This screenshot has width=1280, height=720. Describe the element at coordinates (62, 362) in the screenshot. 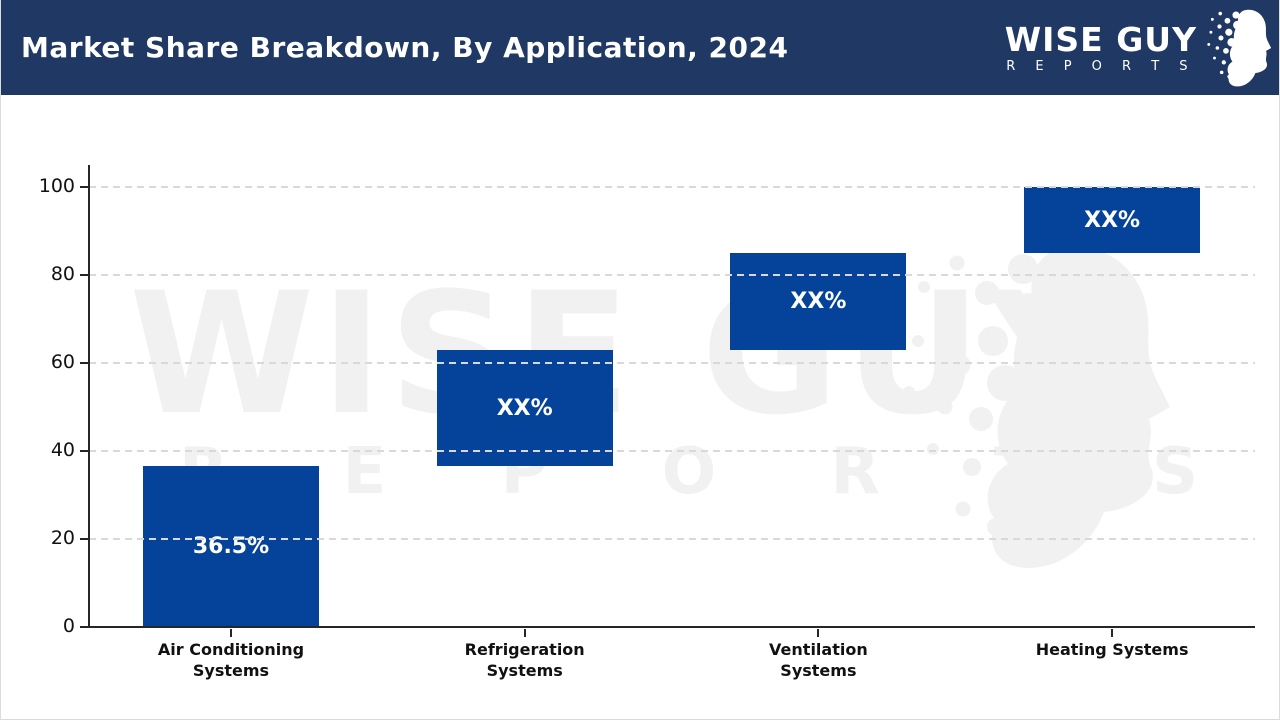

I see `y-tick-label: 60` at that location.